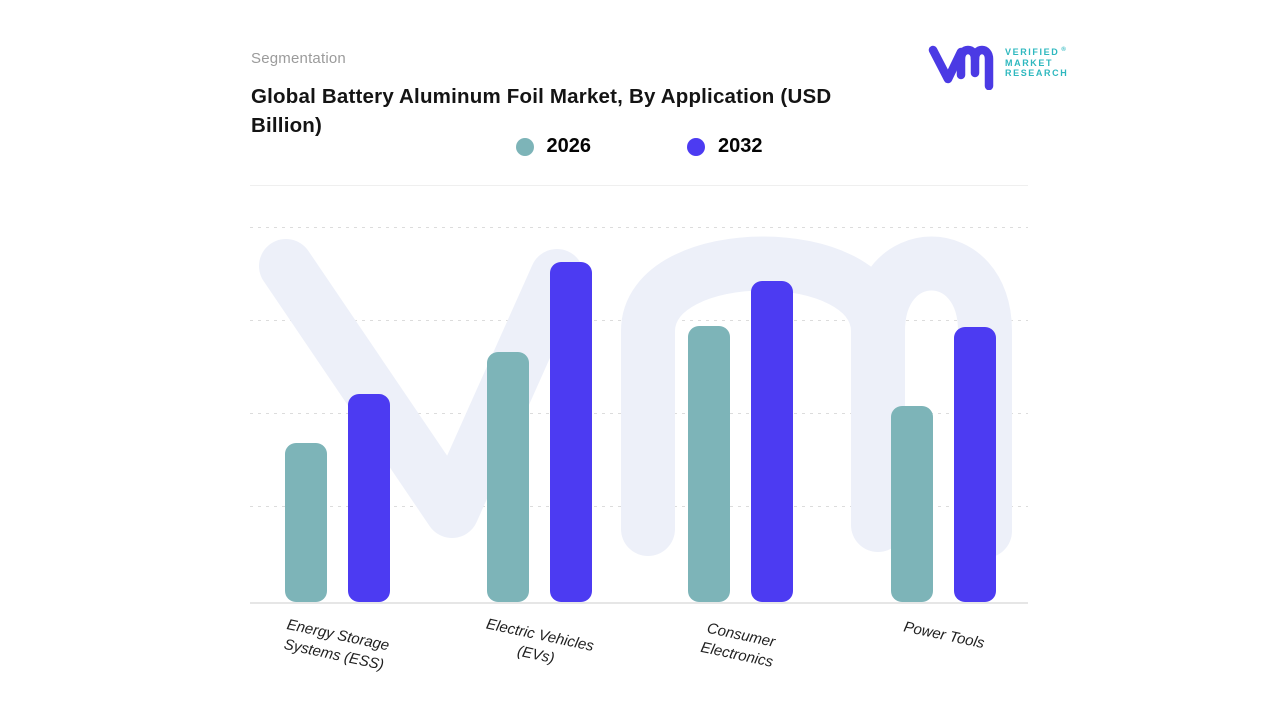 The image size is (1280, 720). Describe the element at coordinates (1029, 62) in the screenshot. I see `logo-line-2: MARKET` at that location.